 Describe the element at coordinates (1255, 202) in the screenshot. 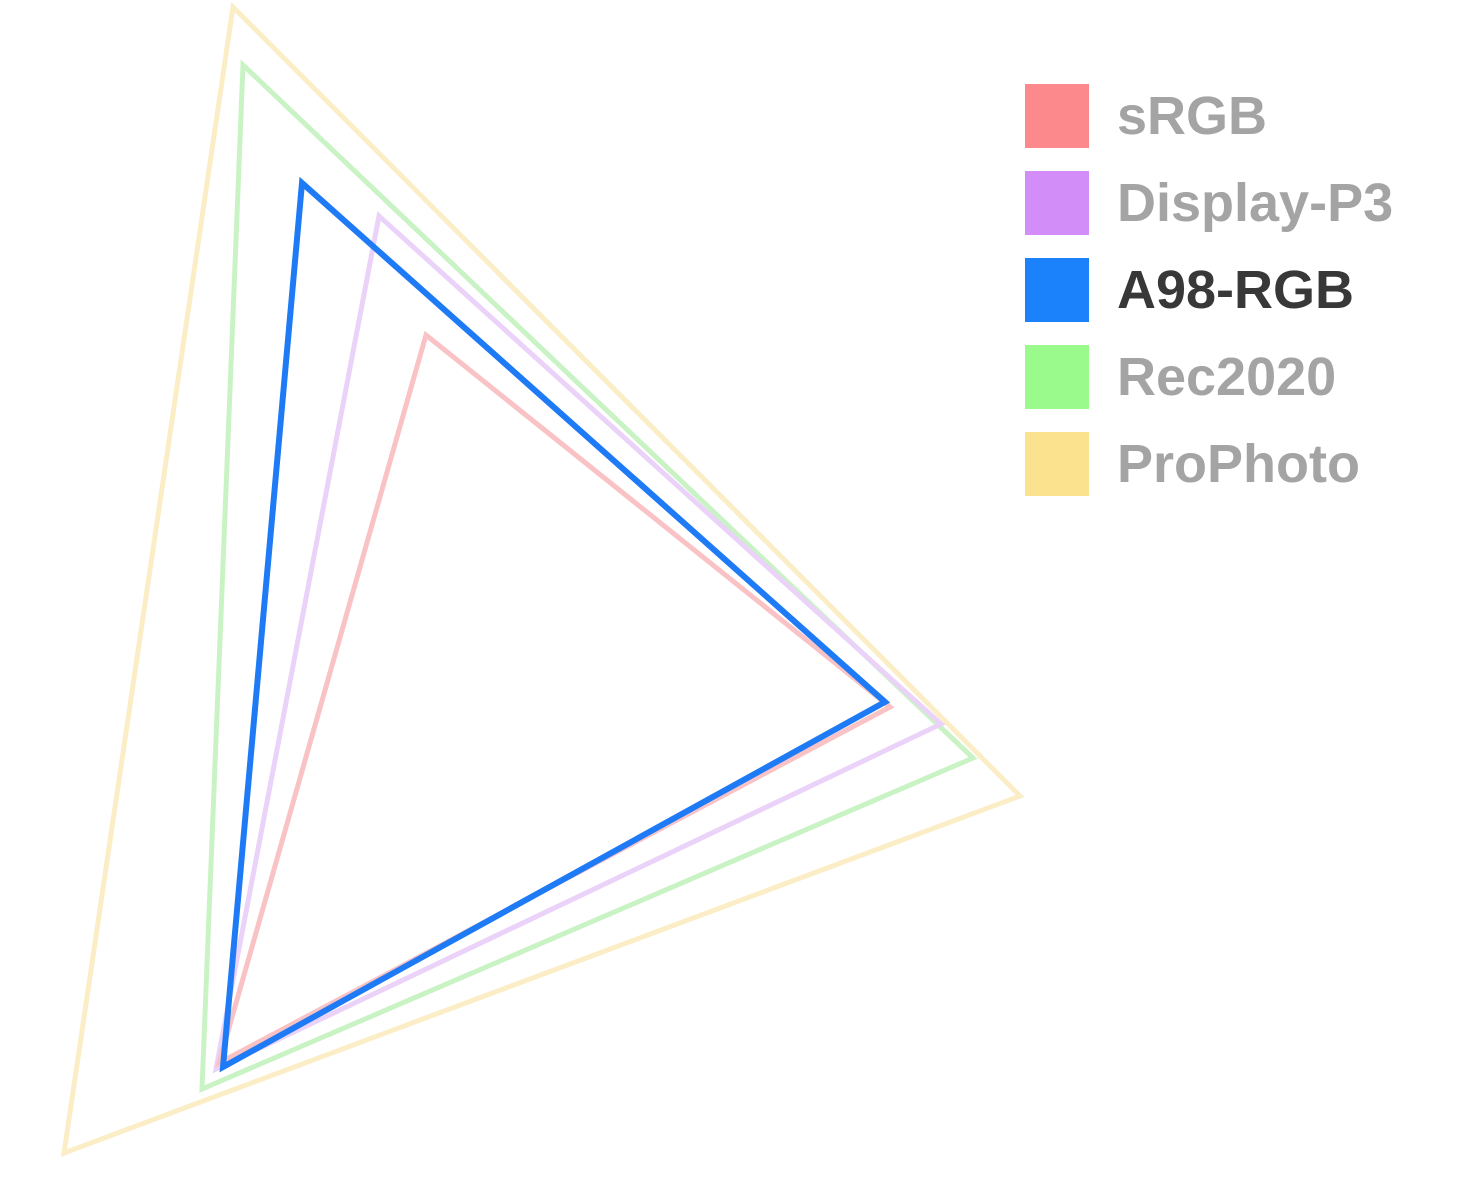

I see `legend-label-display-p3: Display-P3` at that location.